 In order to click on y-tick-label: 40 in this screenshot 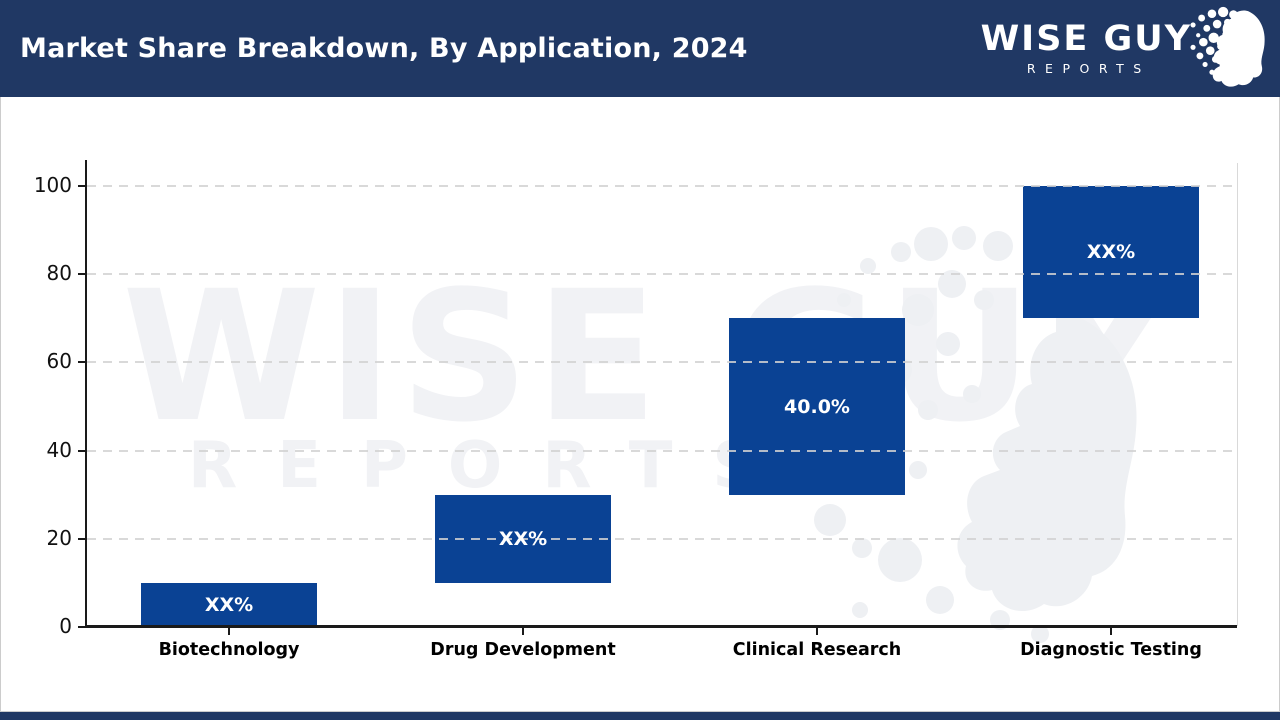, I will do `click(59, 449)`.